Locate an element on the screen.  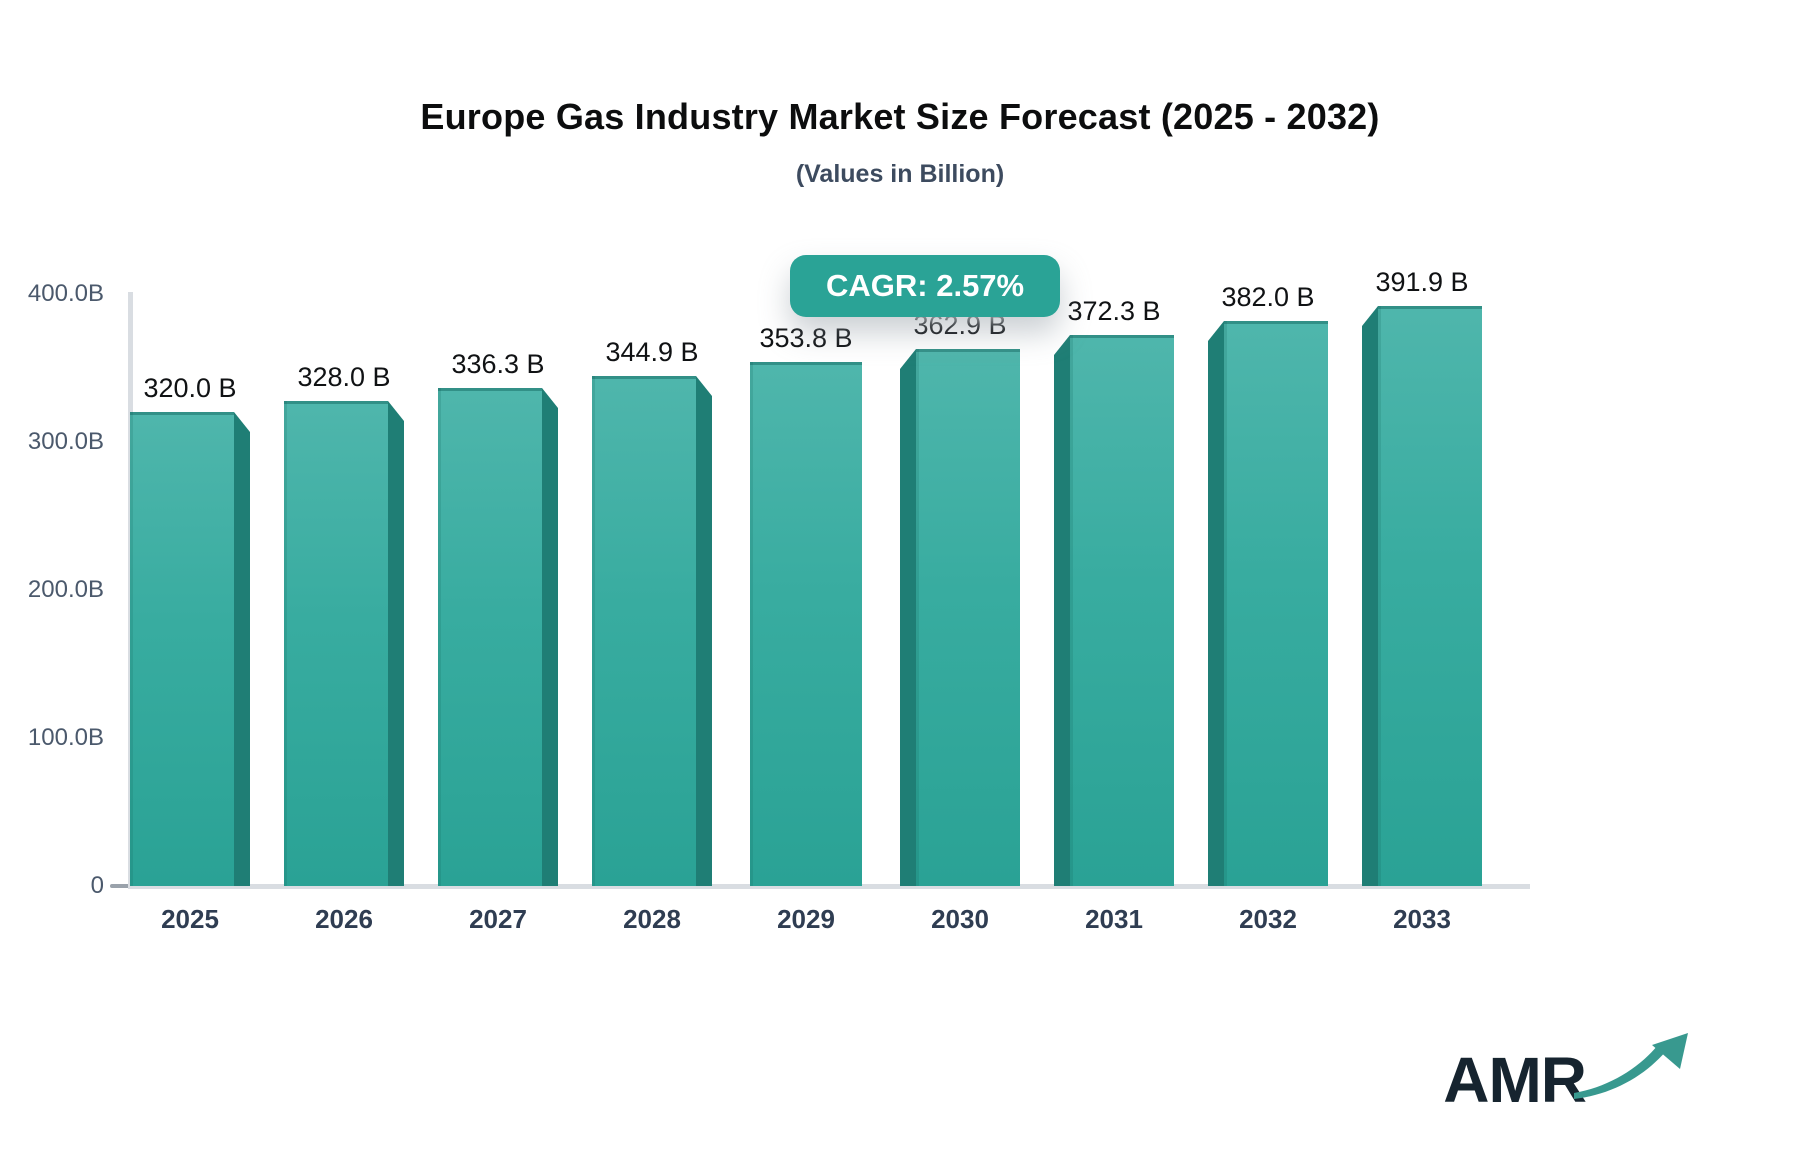
x-tick-label: 2028 is located at coordinates (652, 919).